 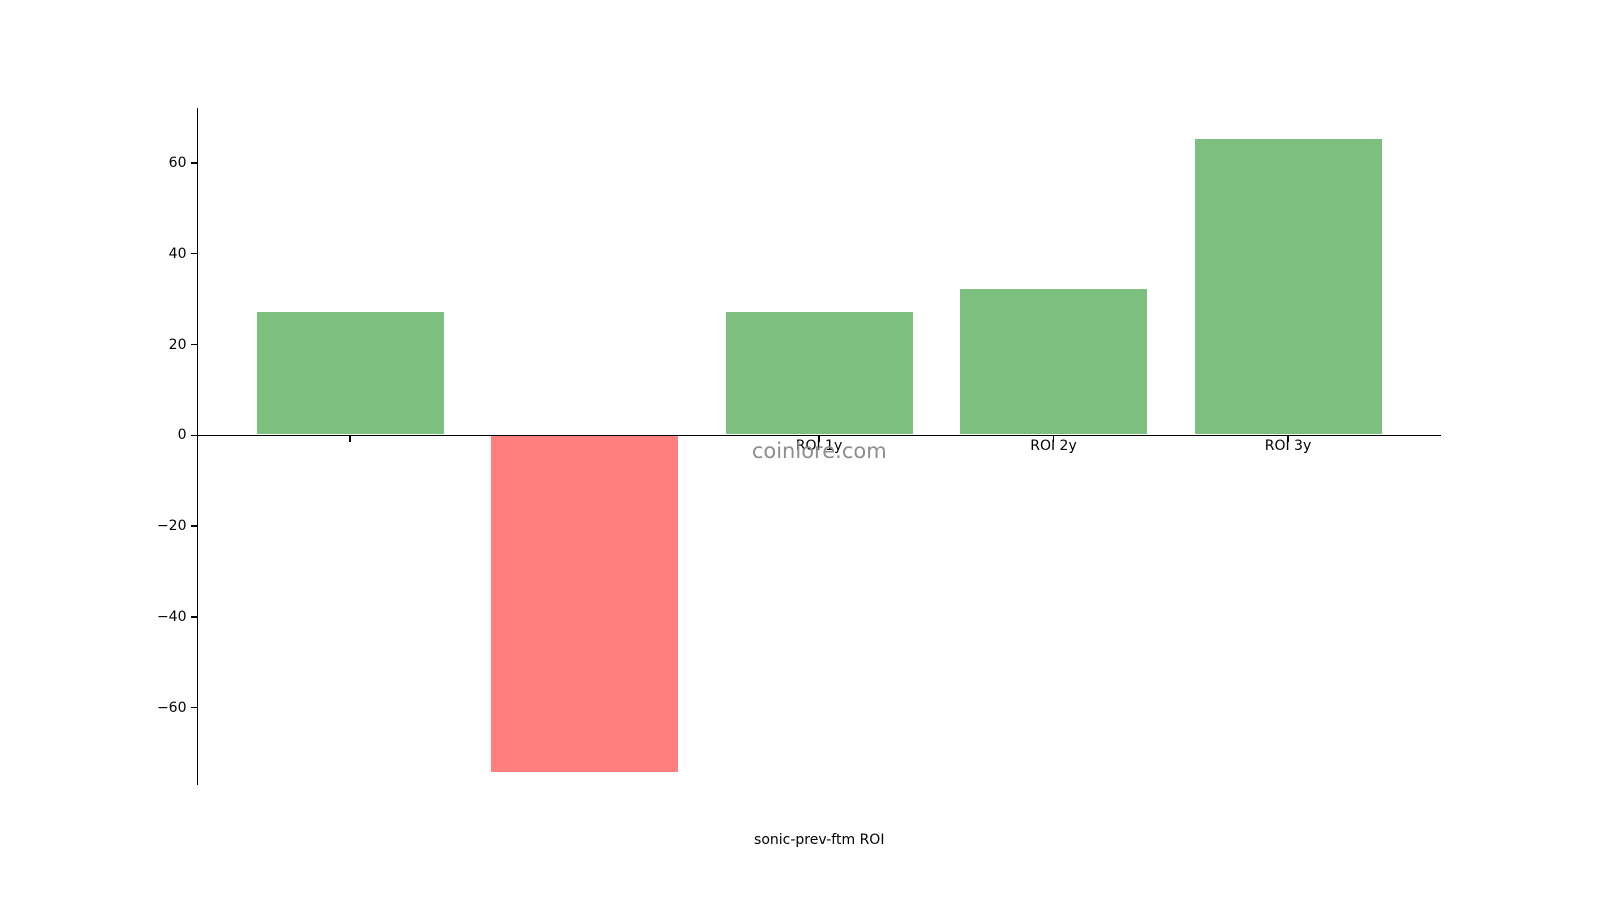 What do you see at coordinates (819, 840) in the screenshot?
I see `chart-title: sonic-prev-ftm ROI` at bounding box center [819, 840].